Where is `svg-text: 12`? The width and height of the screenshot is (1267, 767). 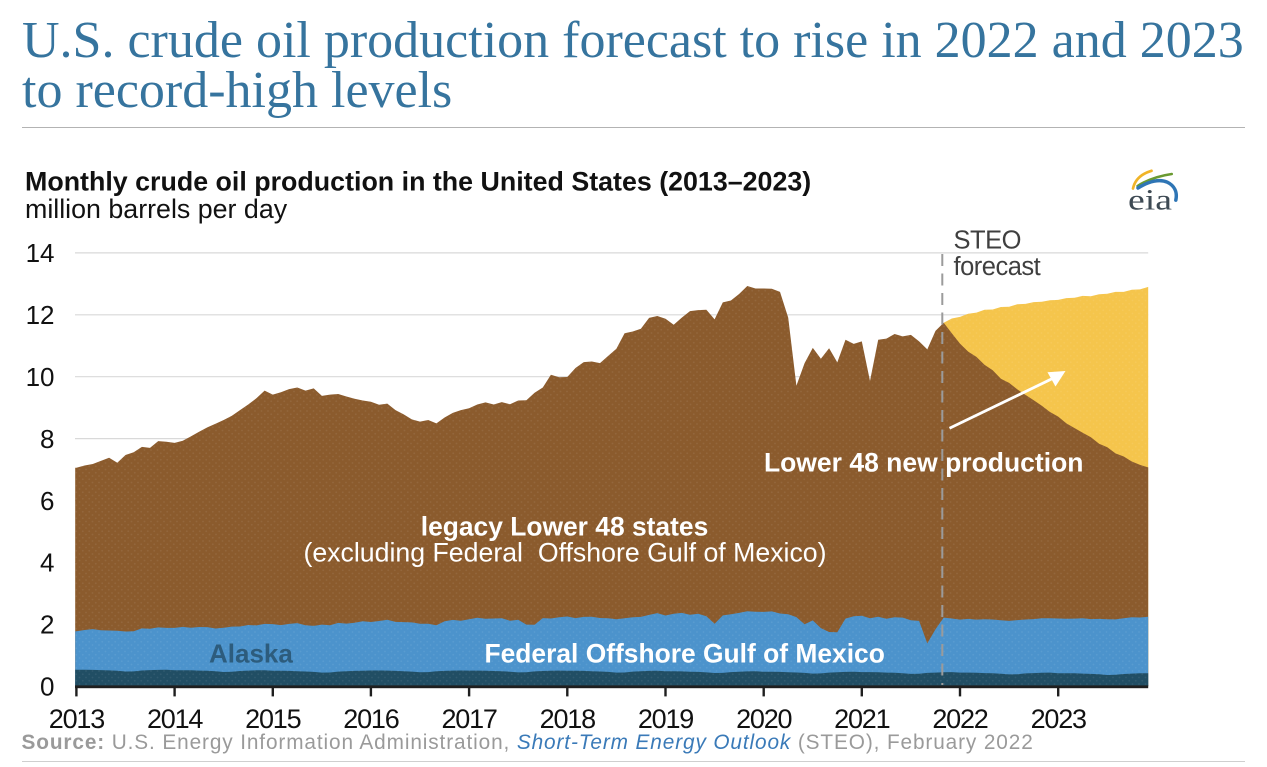
svg-text: 12 is located at coordinates (40, 315).